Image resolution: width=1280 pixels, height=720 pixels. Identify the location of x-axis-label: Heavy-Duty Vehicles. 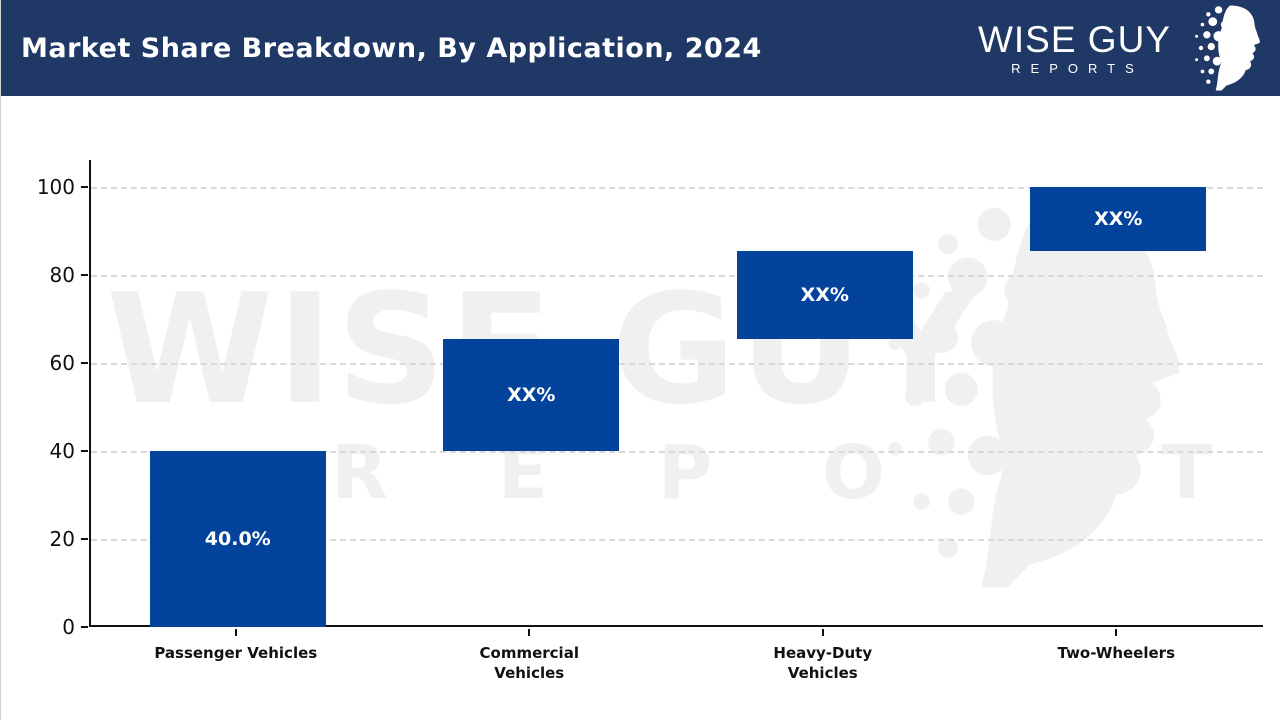
(823, 663).